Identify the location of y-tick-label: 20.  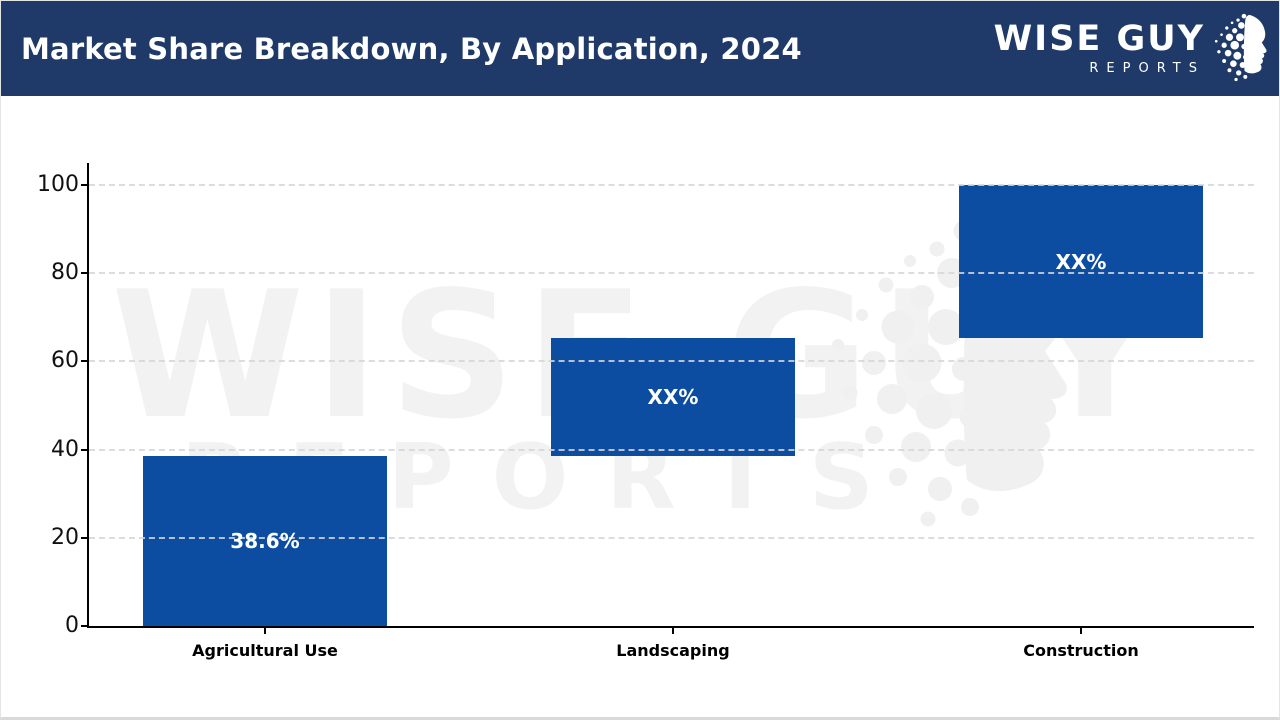
(65, 537).